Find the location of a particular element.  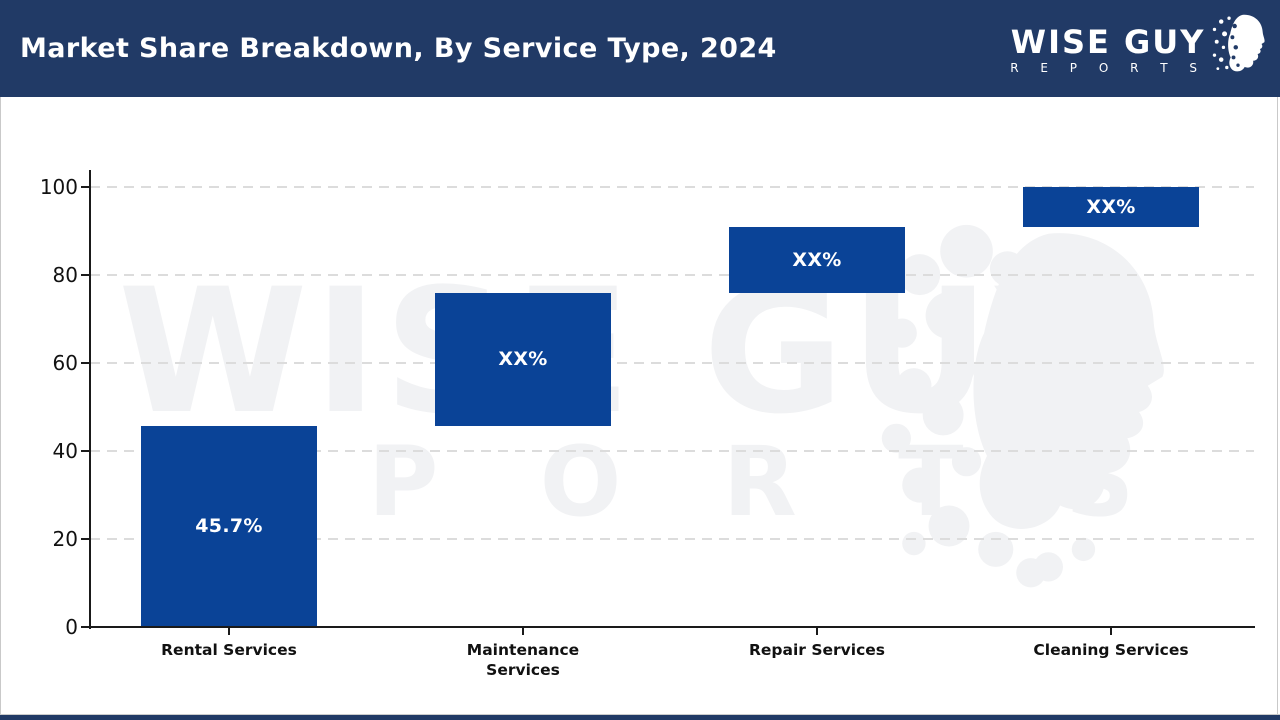

x-category-label-line: Repair Services is located at coordinates (817, 650).